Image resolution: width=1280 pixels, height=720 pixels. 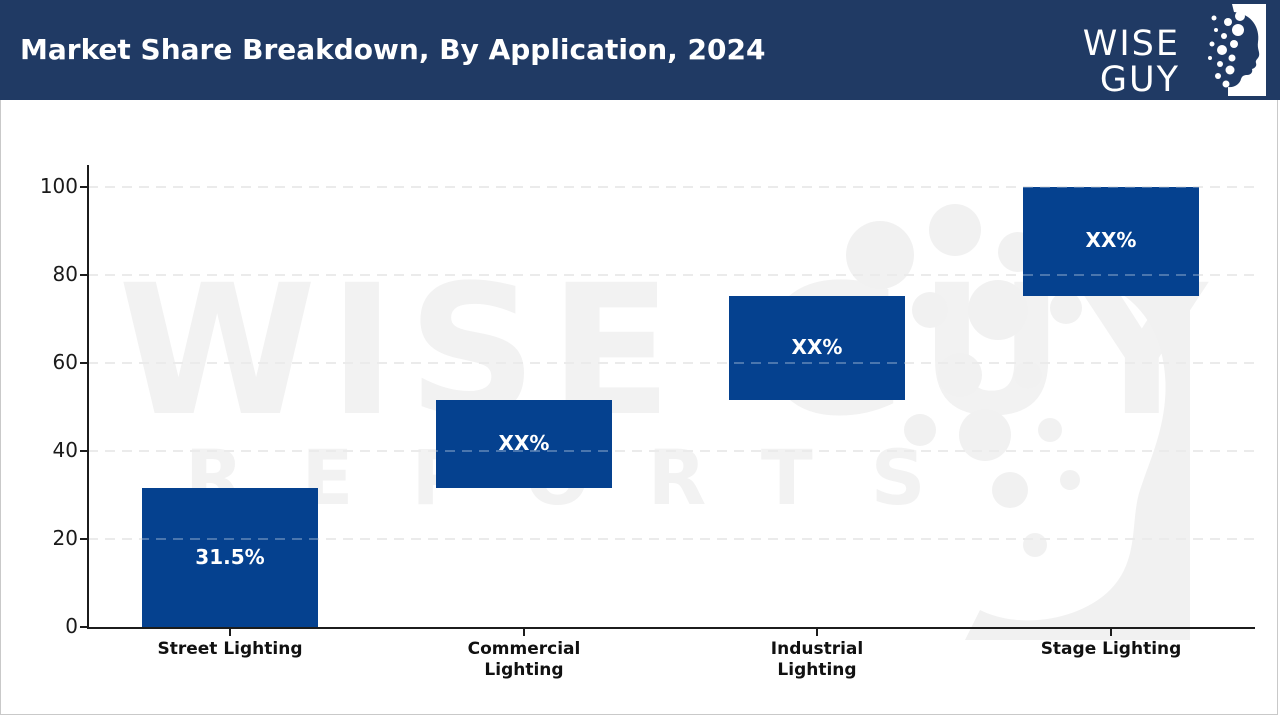 I want to click on x-tick-label: Industrial Lighting, so click(x=817, y=659).